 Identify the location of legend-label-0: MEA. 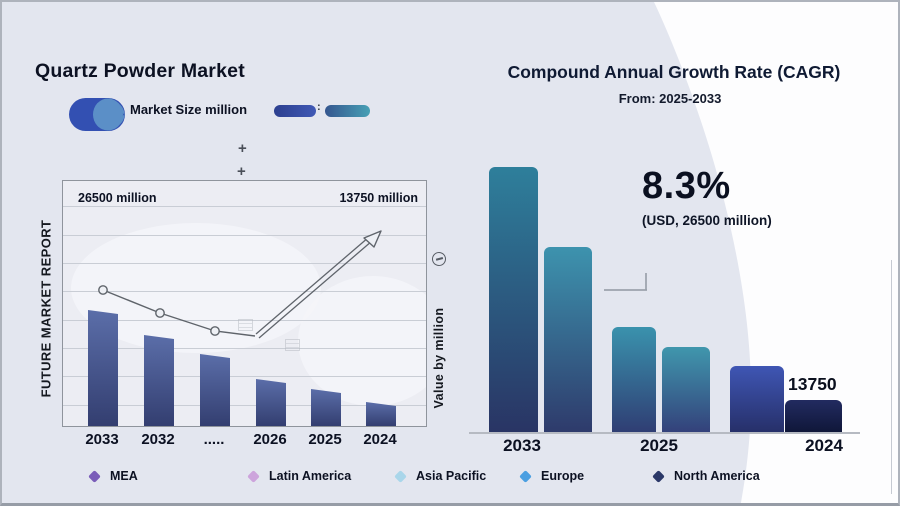
(124, 476).